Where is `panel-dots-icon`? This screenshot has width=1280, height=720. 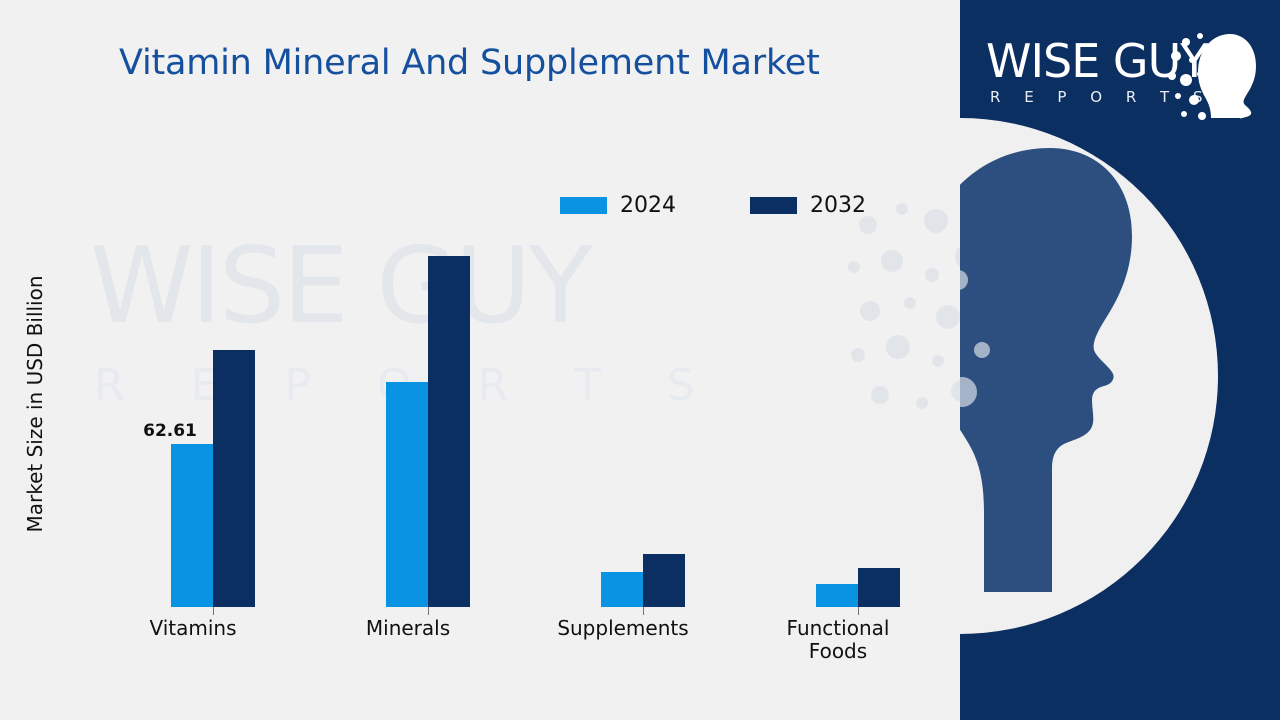
panel-dots-icon is located at coordinates (975, 338).